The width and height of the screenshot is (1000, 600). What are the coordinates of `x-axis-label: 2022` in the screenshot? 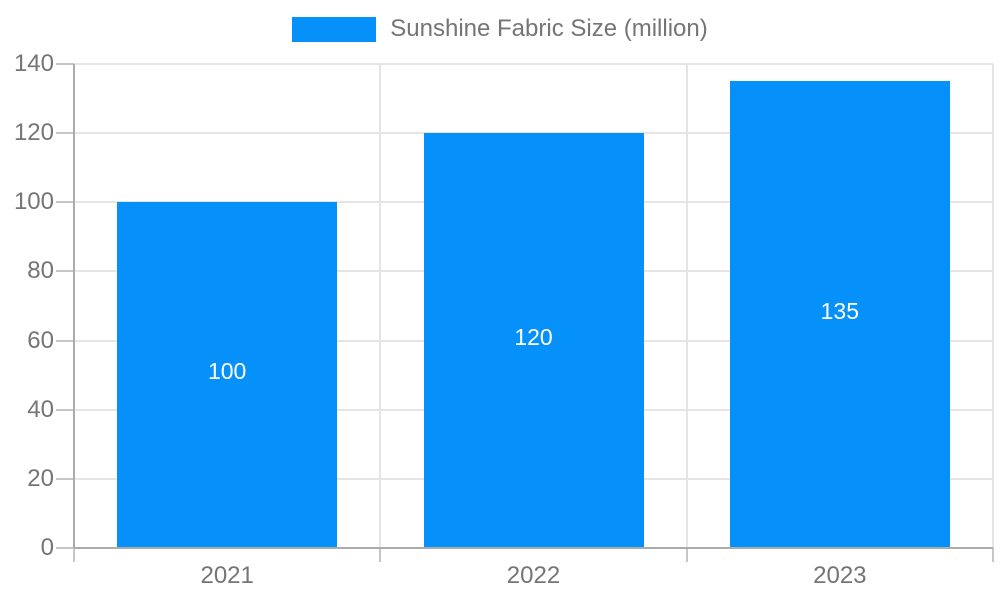 It's located at (533, 575).